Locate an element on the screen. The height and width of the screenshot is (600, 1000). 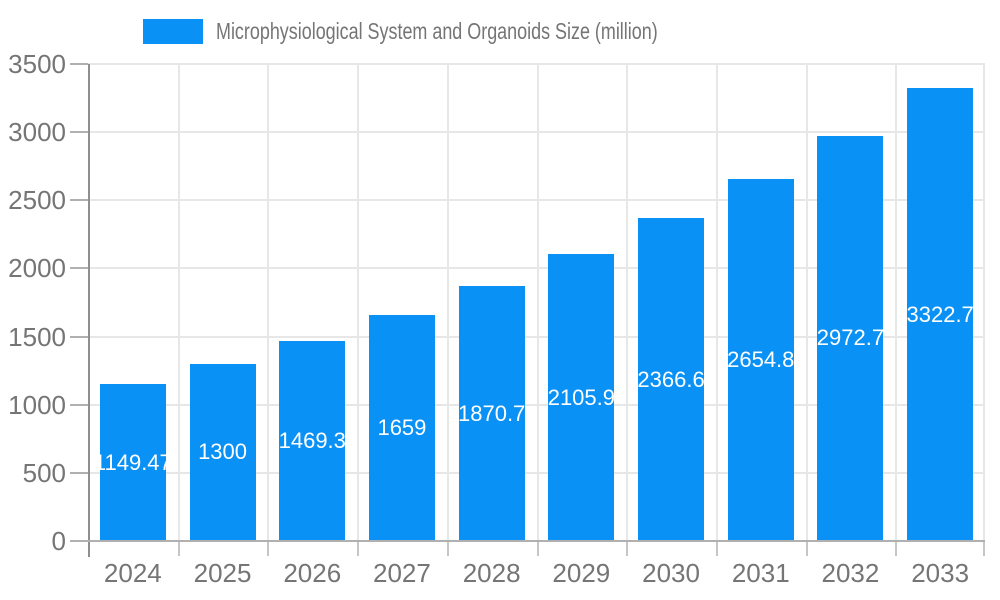
bar: 1870.7 is located at coordinates (491, 413).